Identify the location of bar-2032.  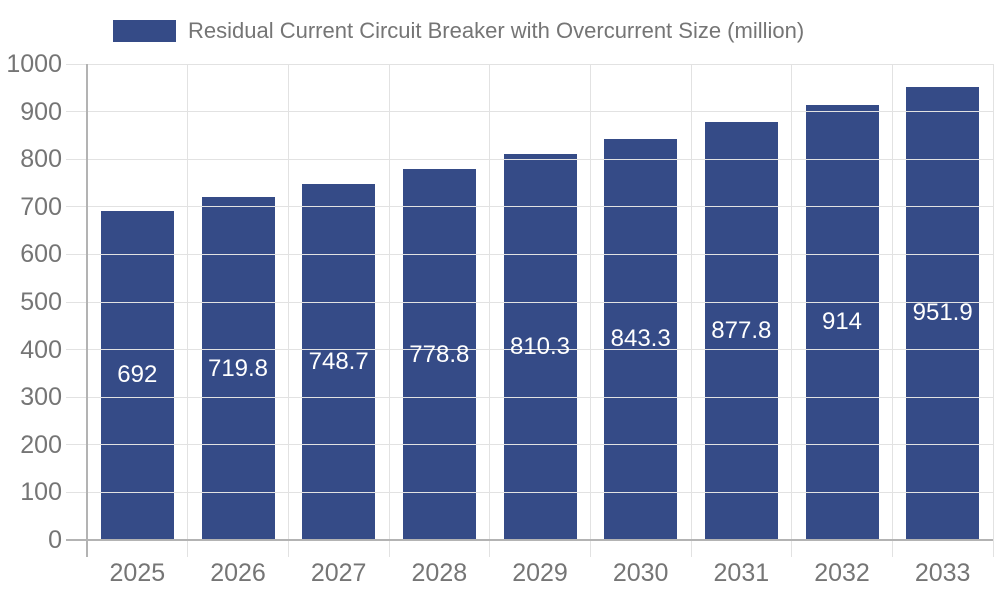
(842, 322).